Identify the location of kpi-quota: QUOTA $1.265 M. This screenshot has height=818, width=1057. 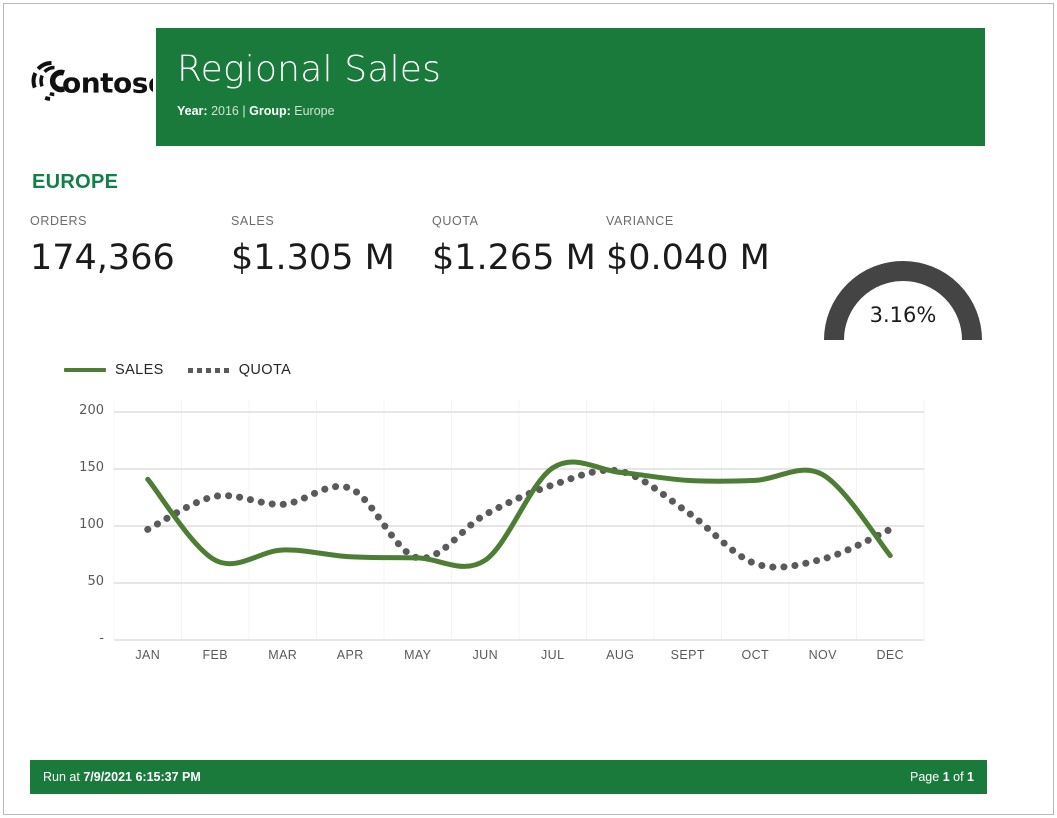
(514, 246).